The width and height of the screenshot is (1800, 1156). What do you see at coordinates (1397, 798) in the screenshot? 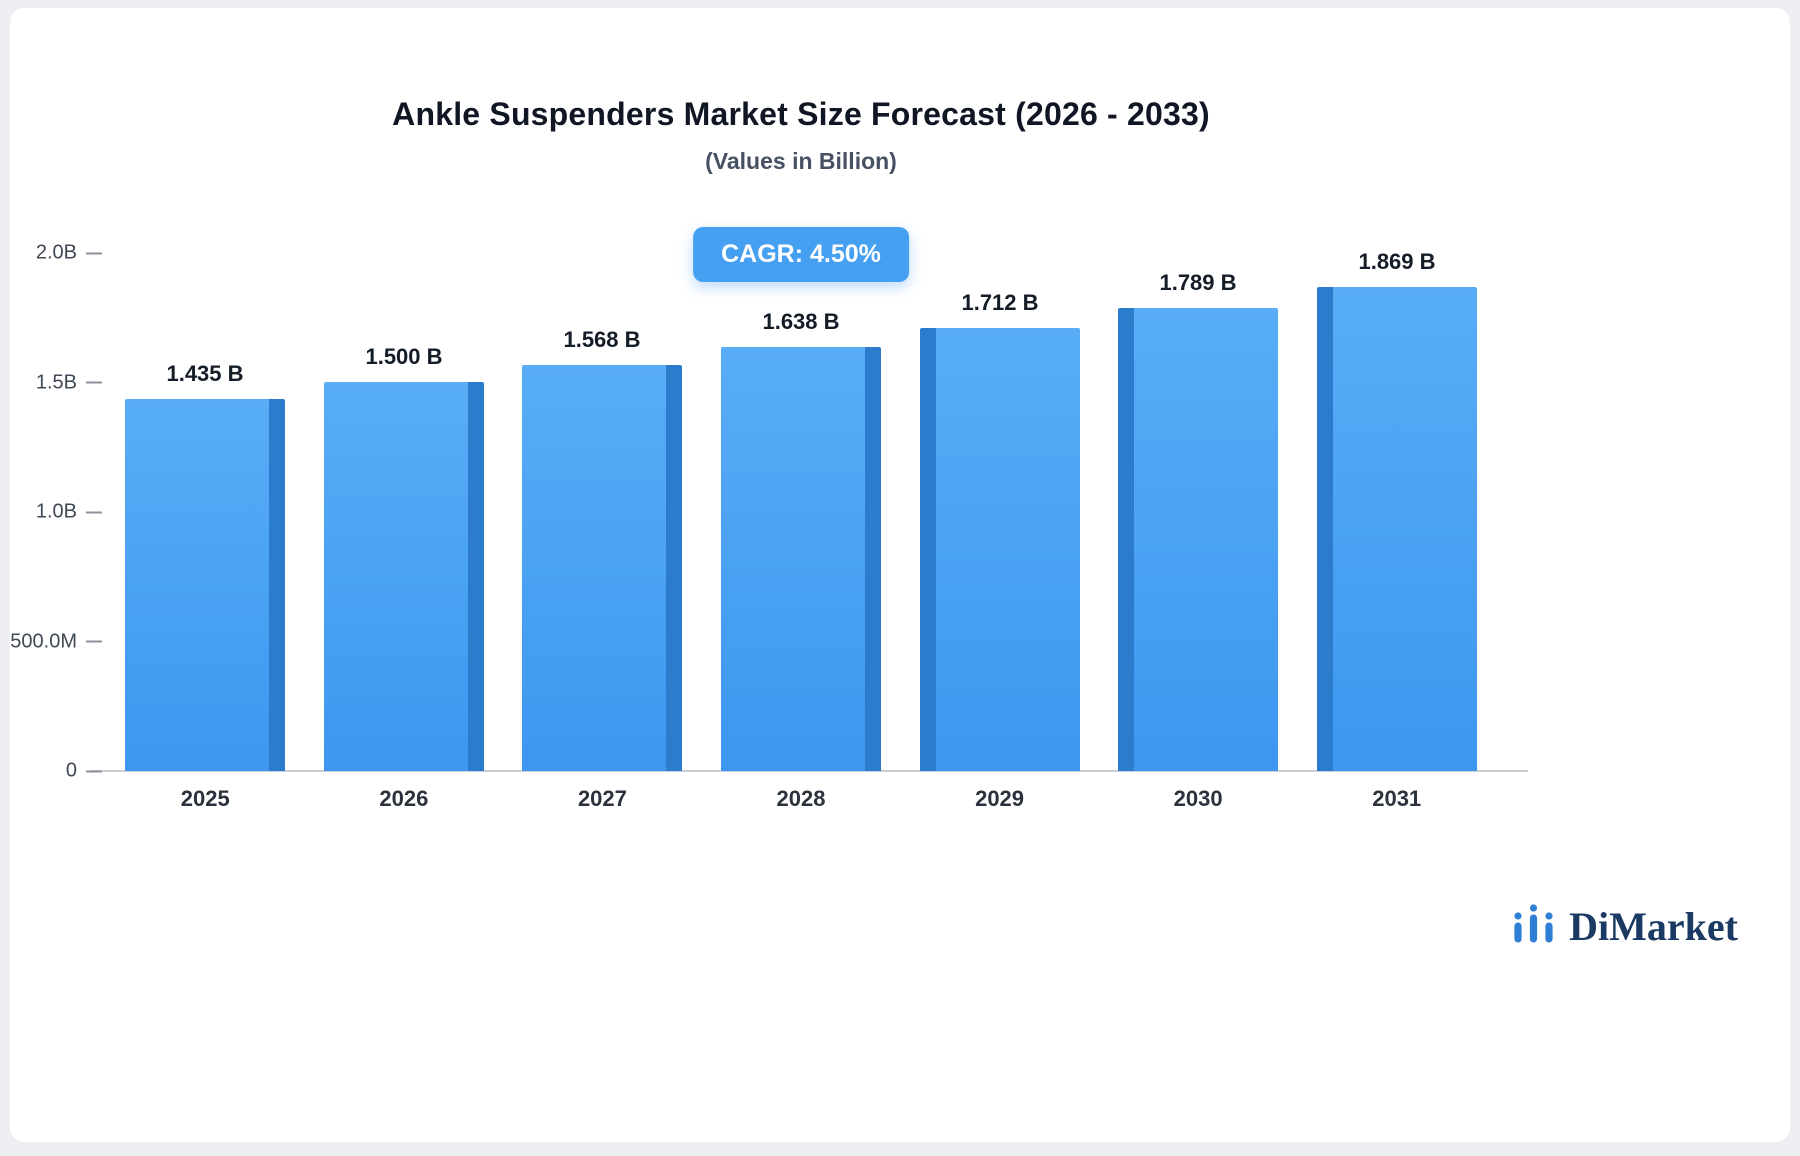
I see `x-axis-label: 2031` at bounding box center [1397, 798].